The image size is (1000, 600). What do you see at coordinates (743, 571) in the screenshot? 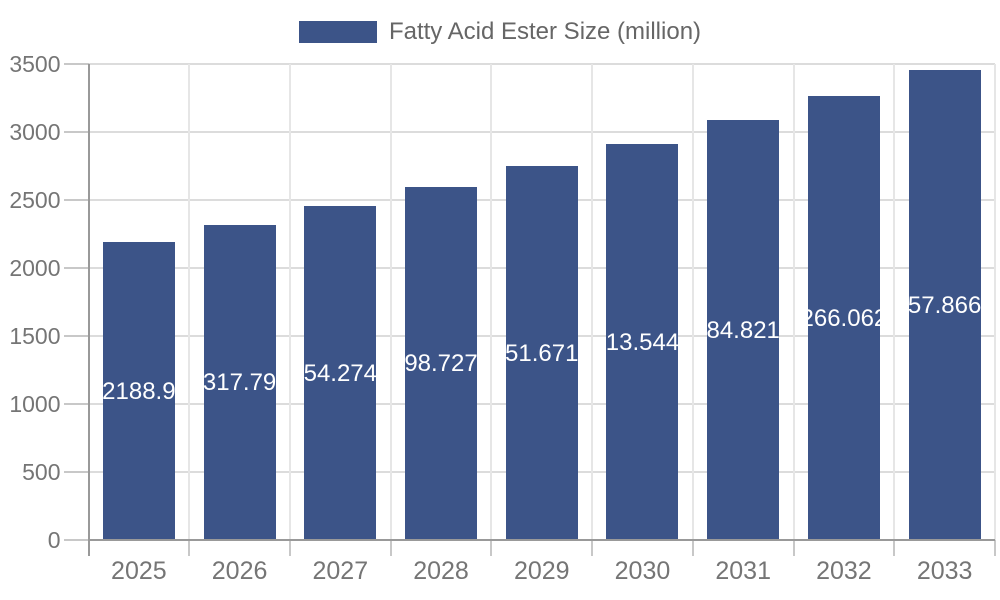
I see `x-tick-label: 2031` at bounding box center [743, 571].